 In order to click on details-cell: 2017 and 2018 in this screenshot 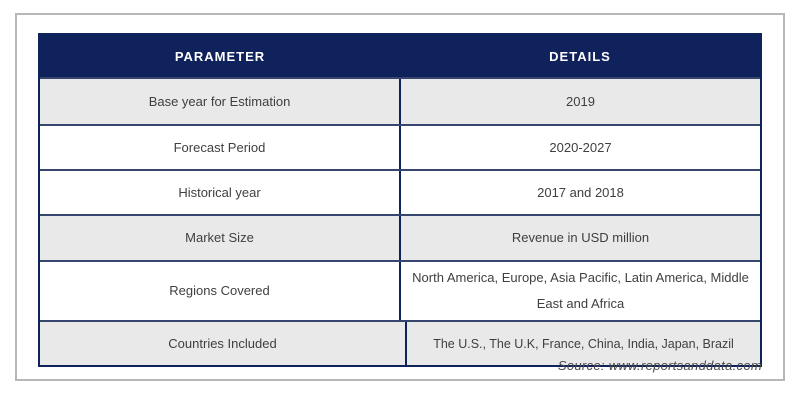, I will do `click(580, 192)`.